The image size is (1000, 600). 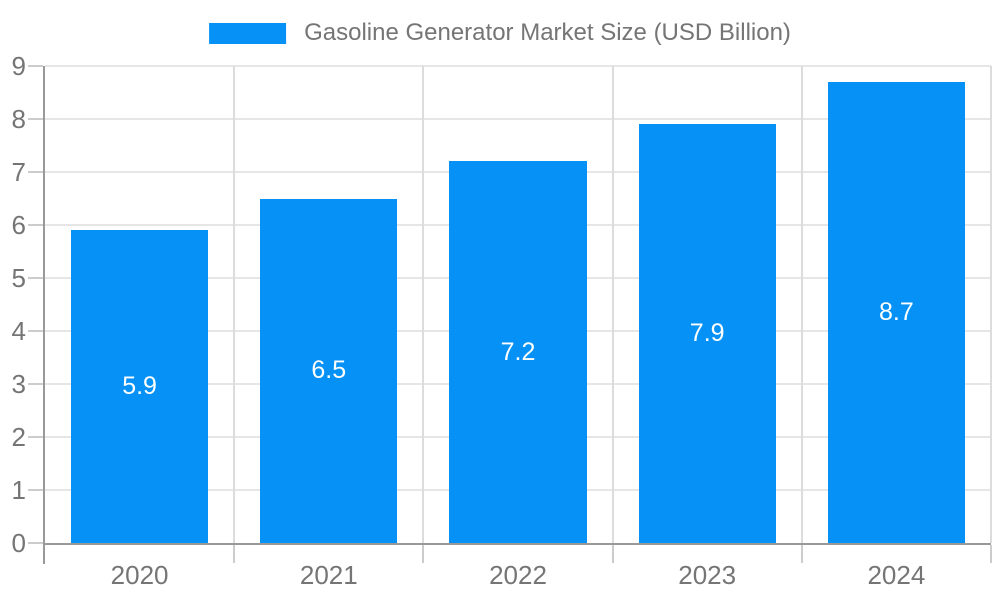 I want to click on bar-2024: 8.7, so click(x=896, y=312).